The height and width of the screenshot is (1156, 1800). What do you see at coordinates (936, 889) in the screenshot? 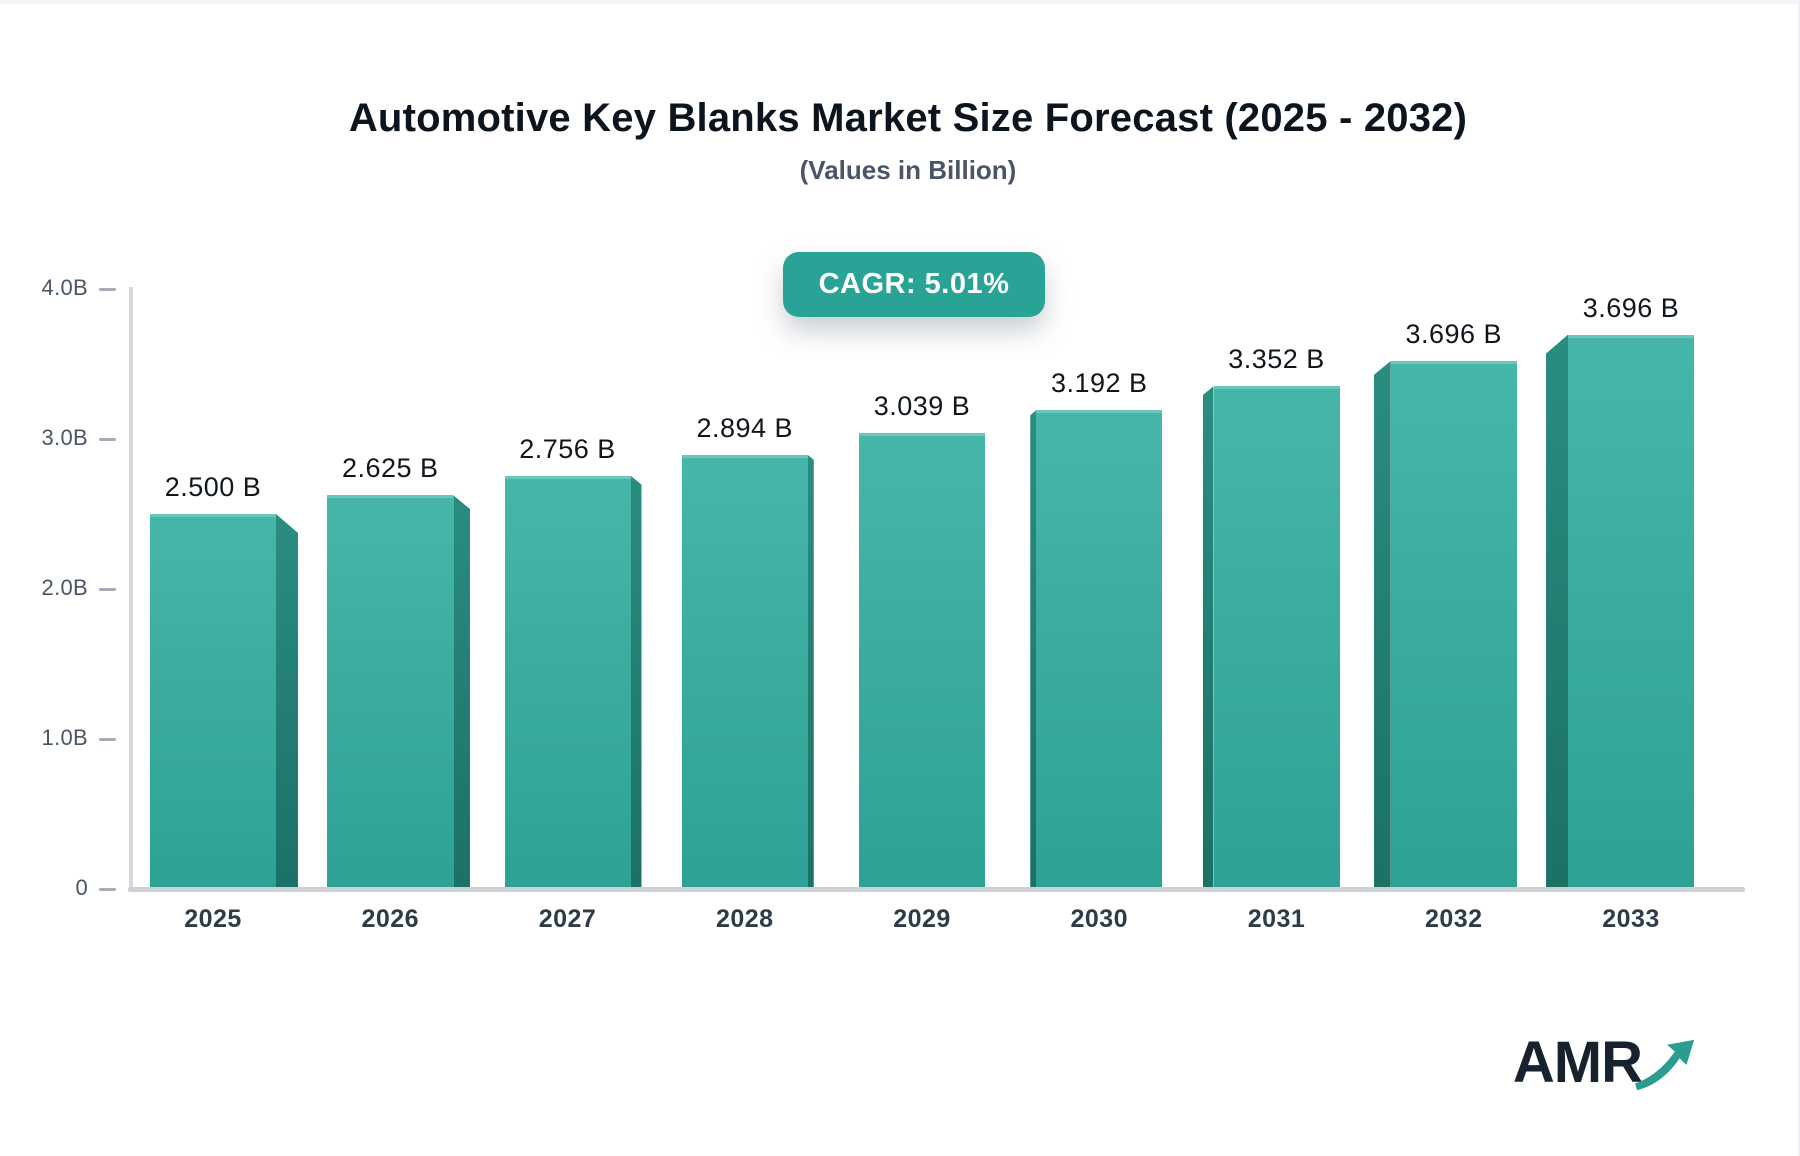
I see `x-axis-line` at bounding box center [936, 889].